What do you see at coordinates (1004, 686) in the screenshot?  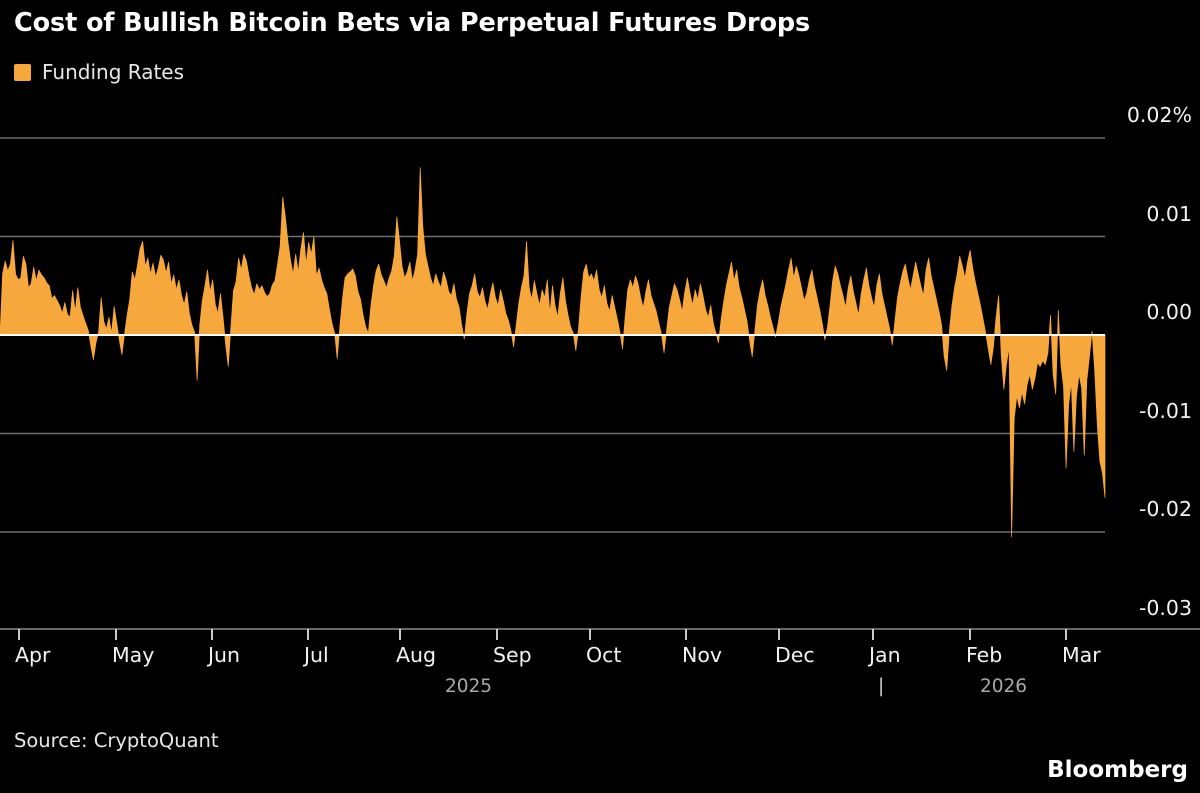 I see `year-label-2026: 2026` at bounding box center [1004, 686].